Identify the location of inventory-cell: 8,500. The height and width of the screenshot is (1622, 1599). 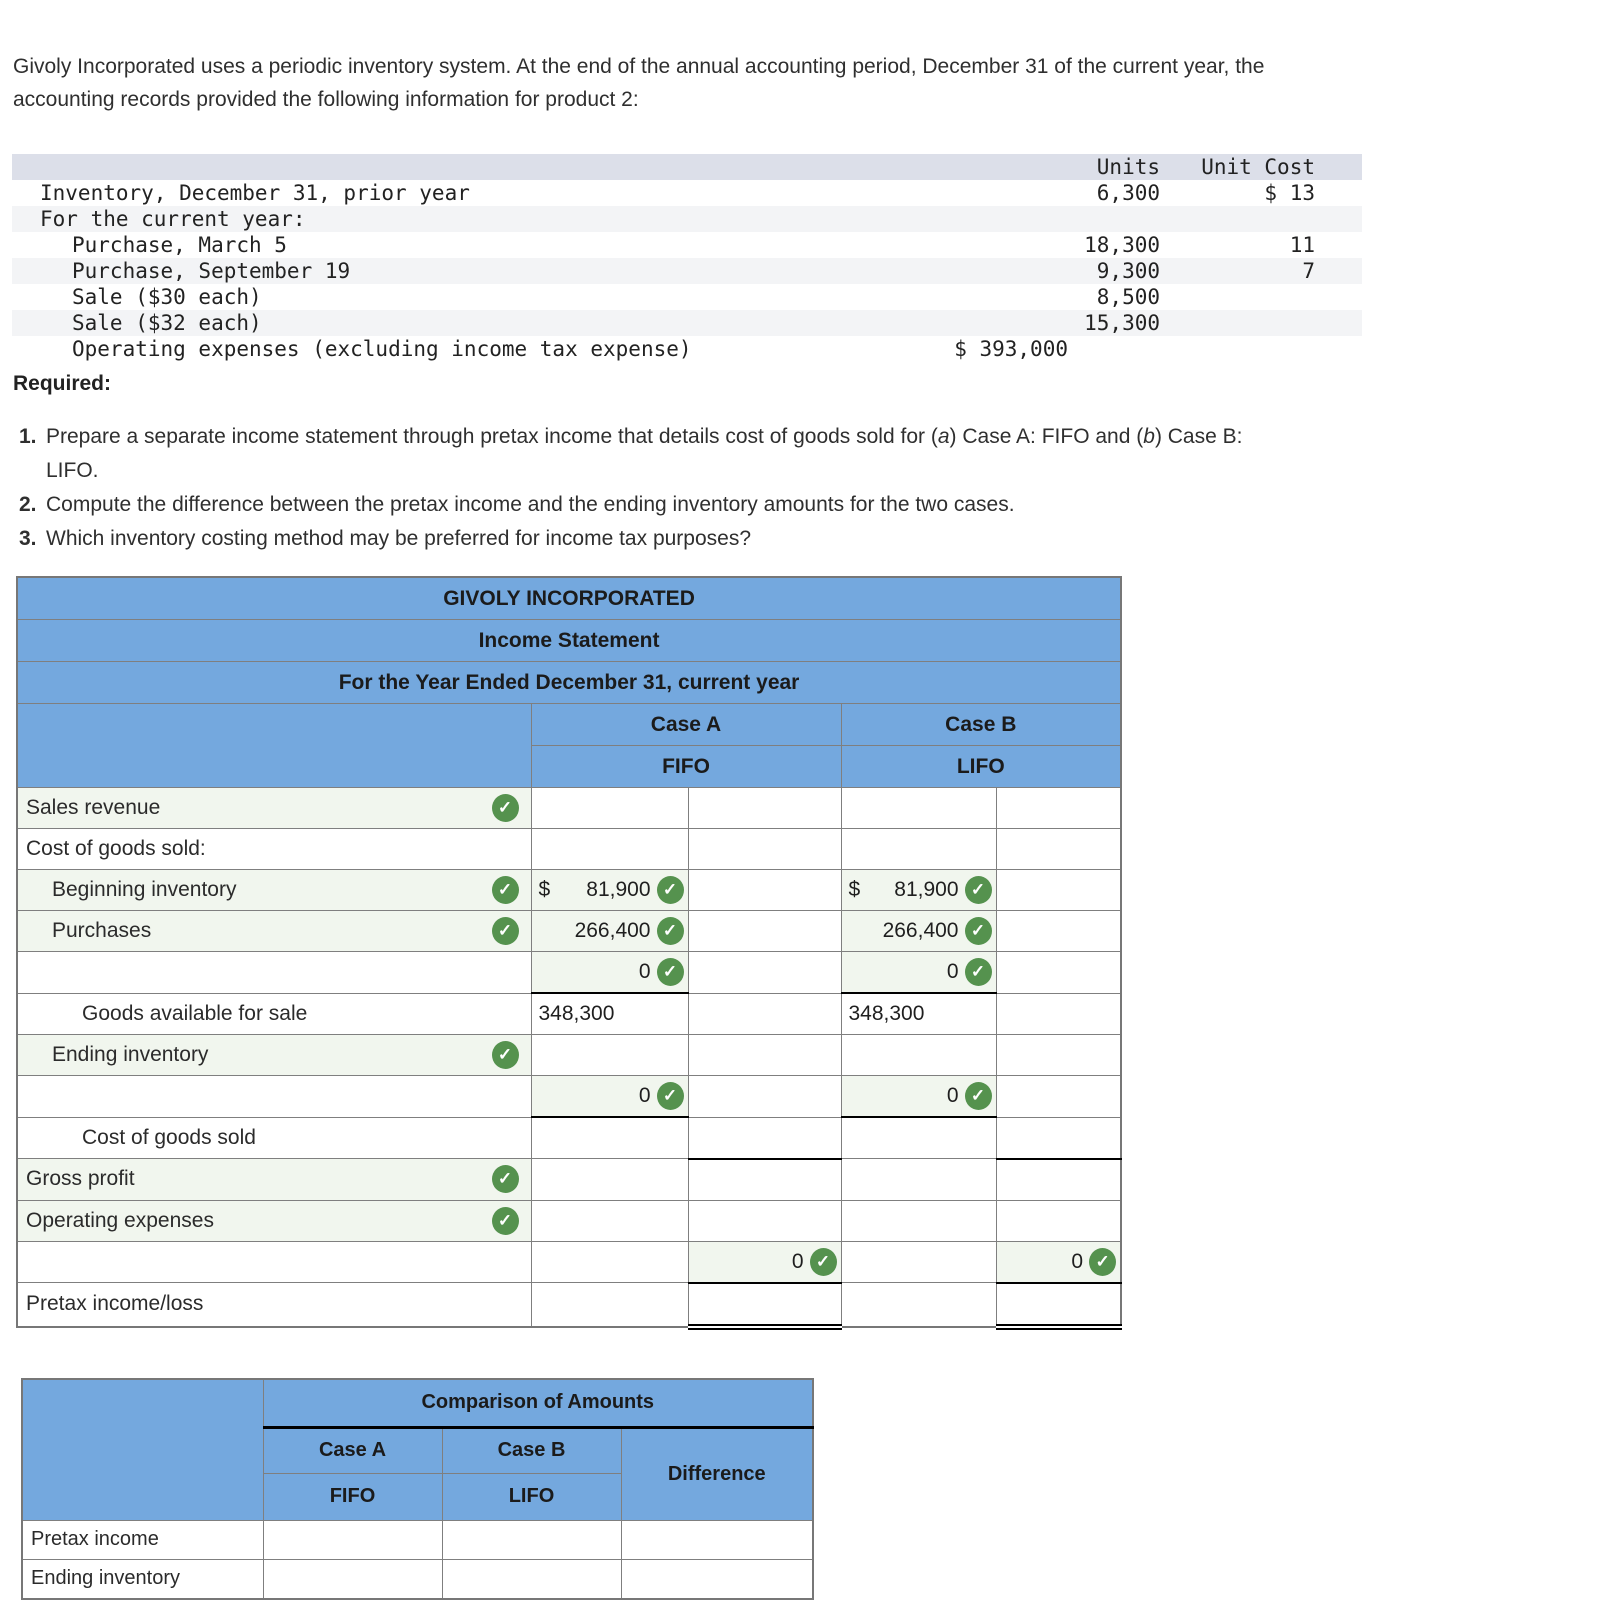
(1128, 297).